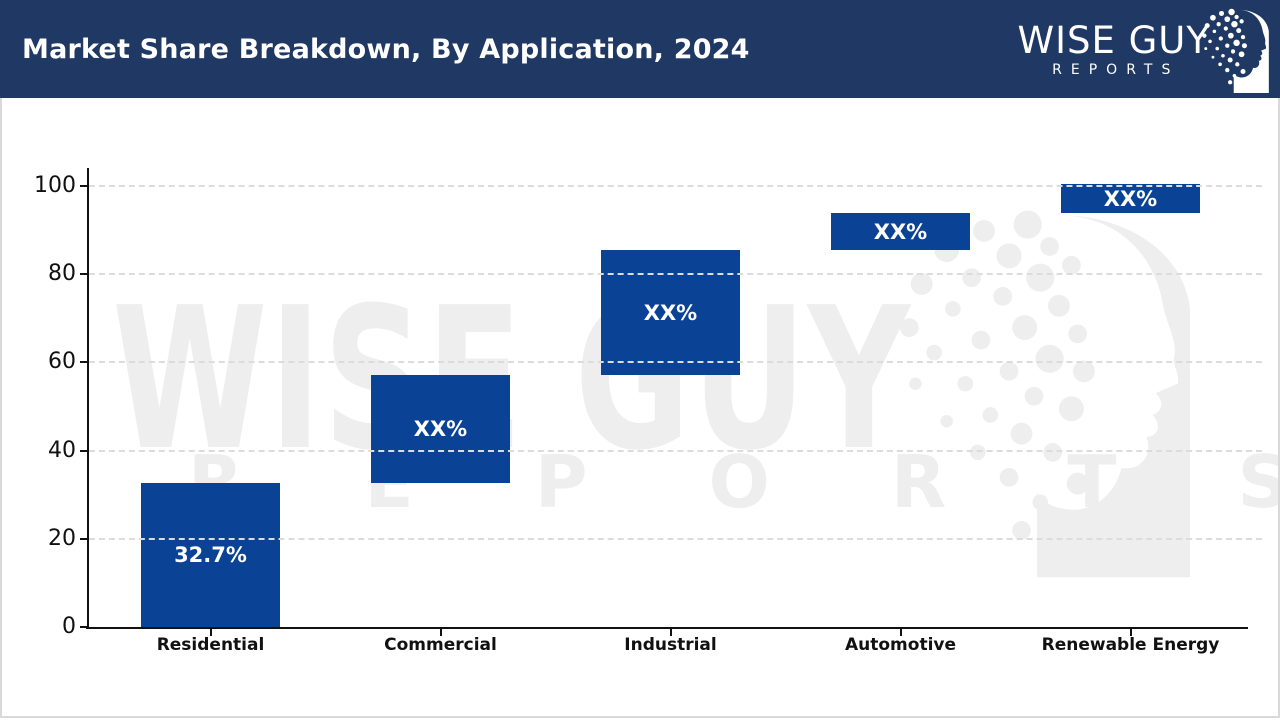 This screenshot has width=1280, height=720. Describe the element at coordinates (210, 645) in the screenshot. I see `category-label: Residential` at that location.